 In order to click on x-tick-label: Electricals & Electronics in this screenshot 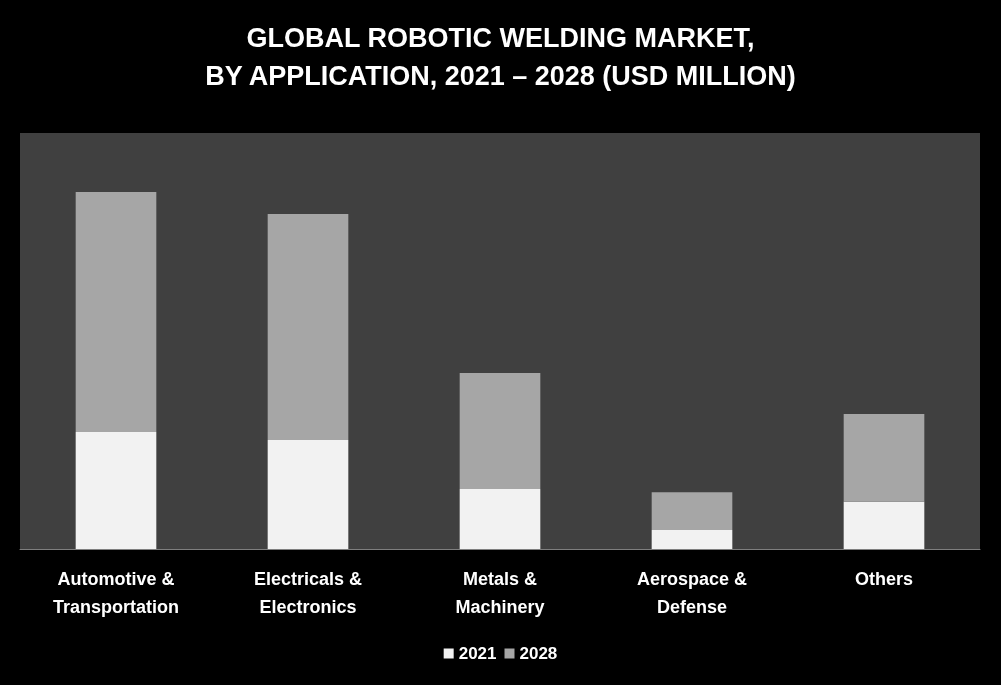, I will do `click(308, 593)`.